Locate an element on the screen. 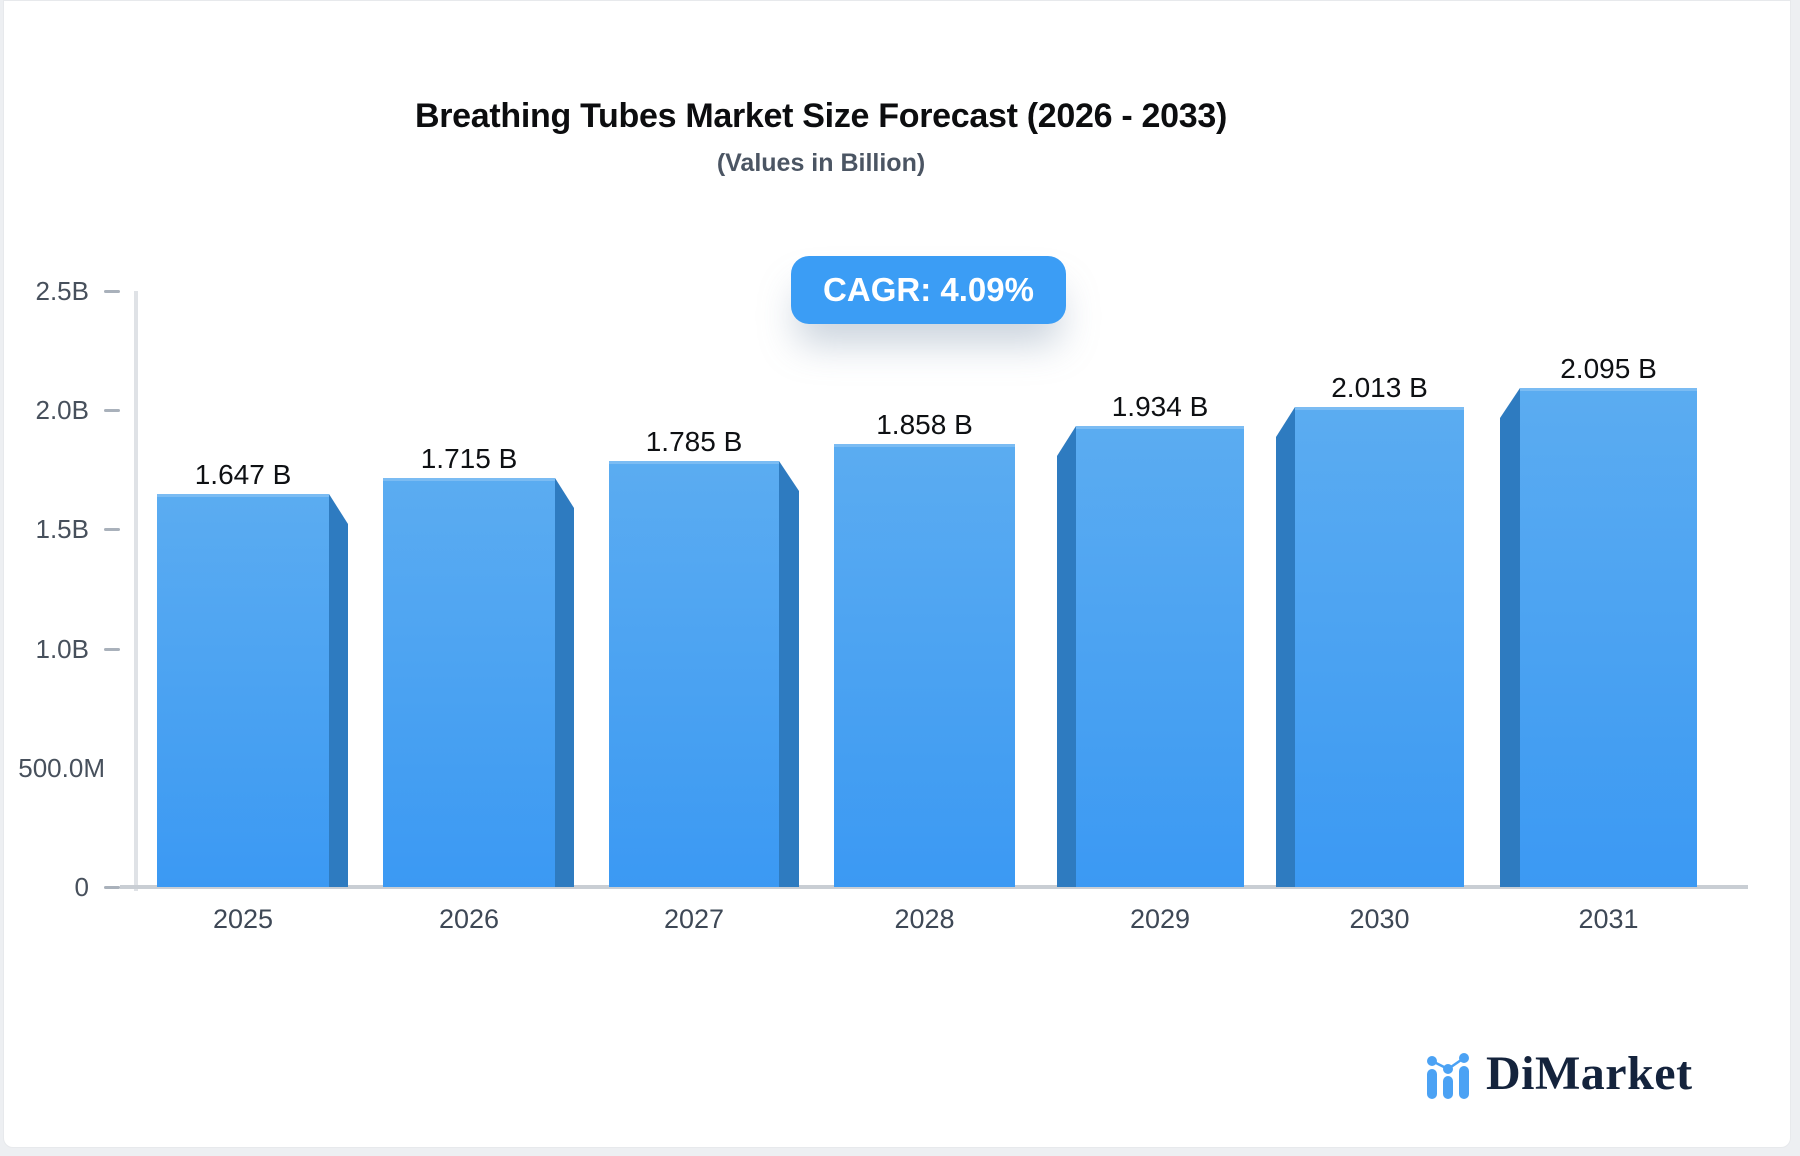  bar-value-label: 1.715 B is located at coordinates (469, 458).